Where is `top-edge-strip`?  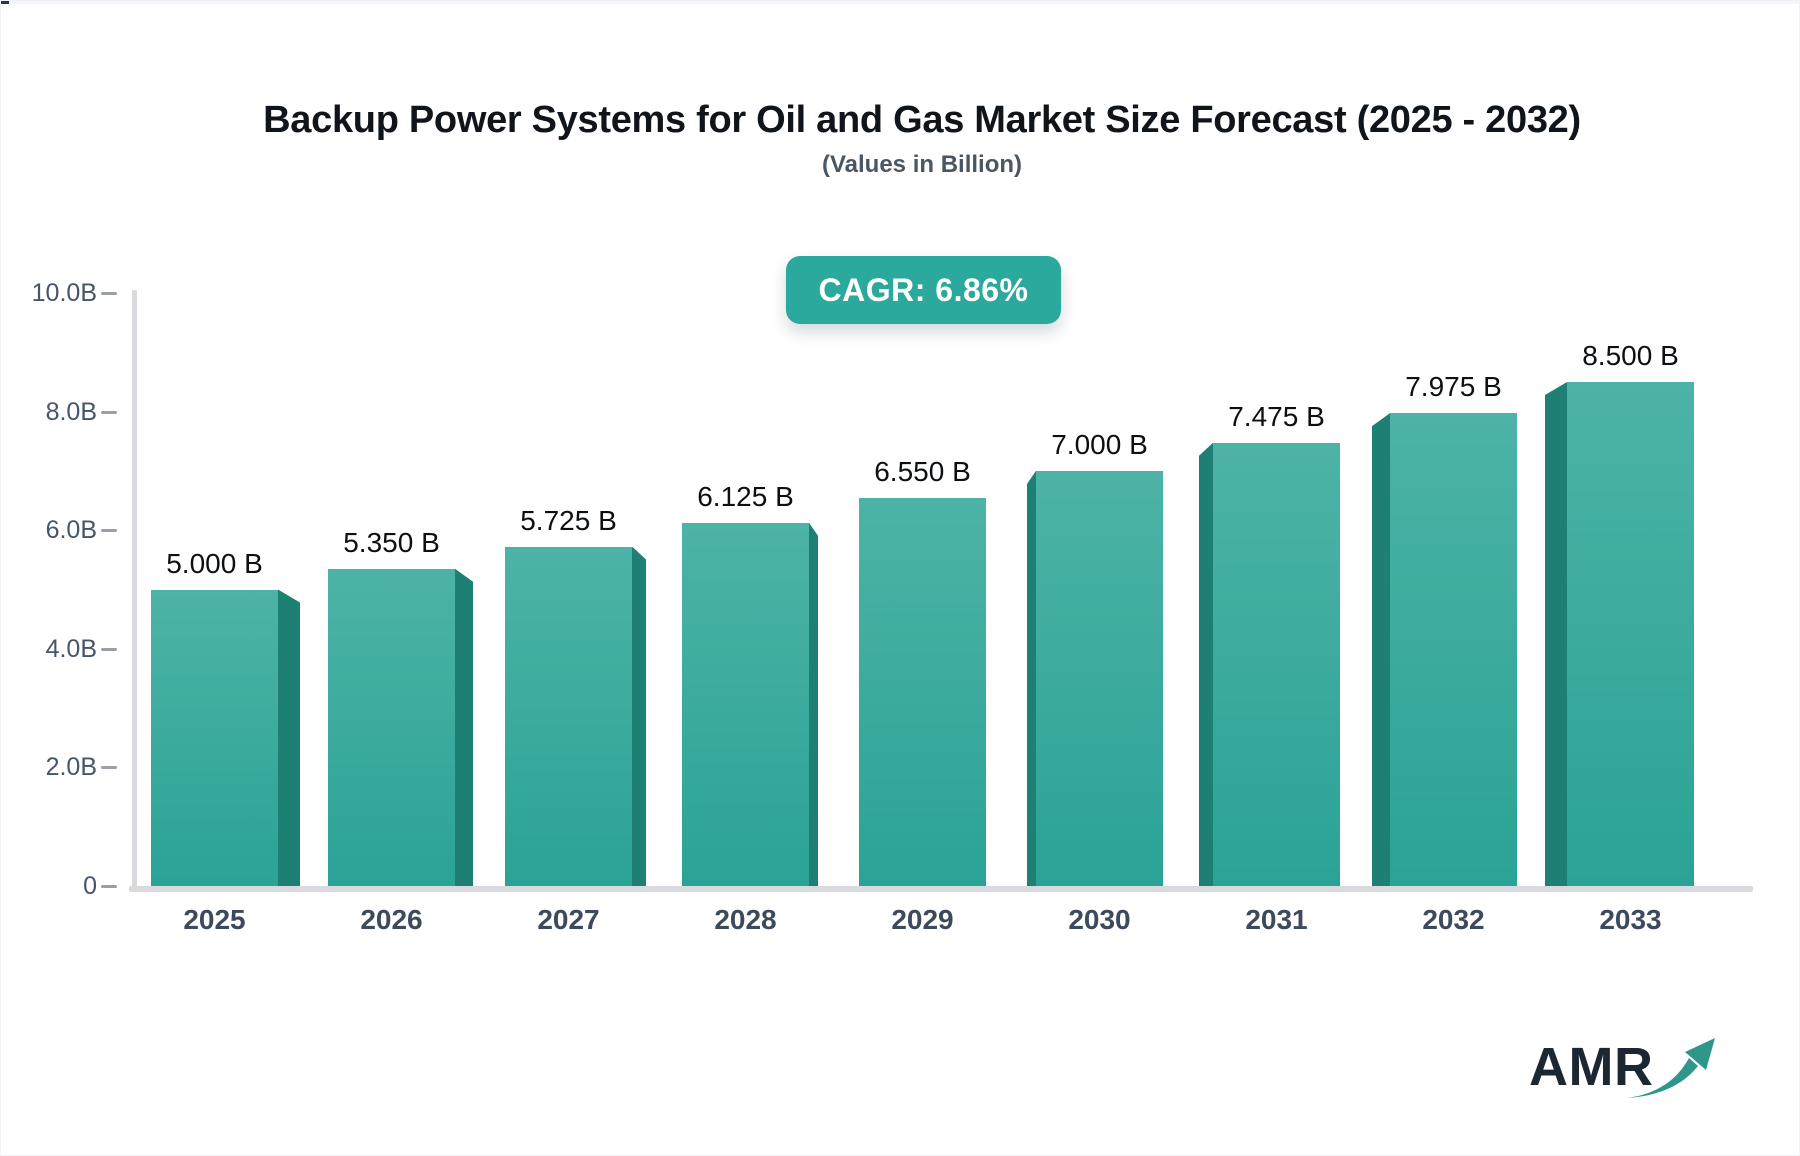
top-edge-strip is located at coordinates (900, 2).